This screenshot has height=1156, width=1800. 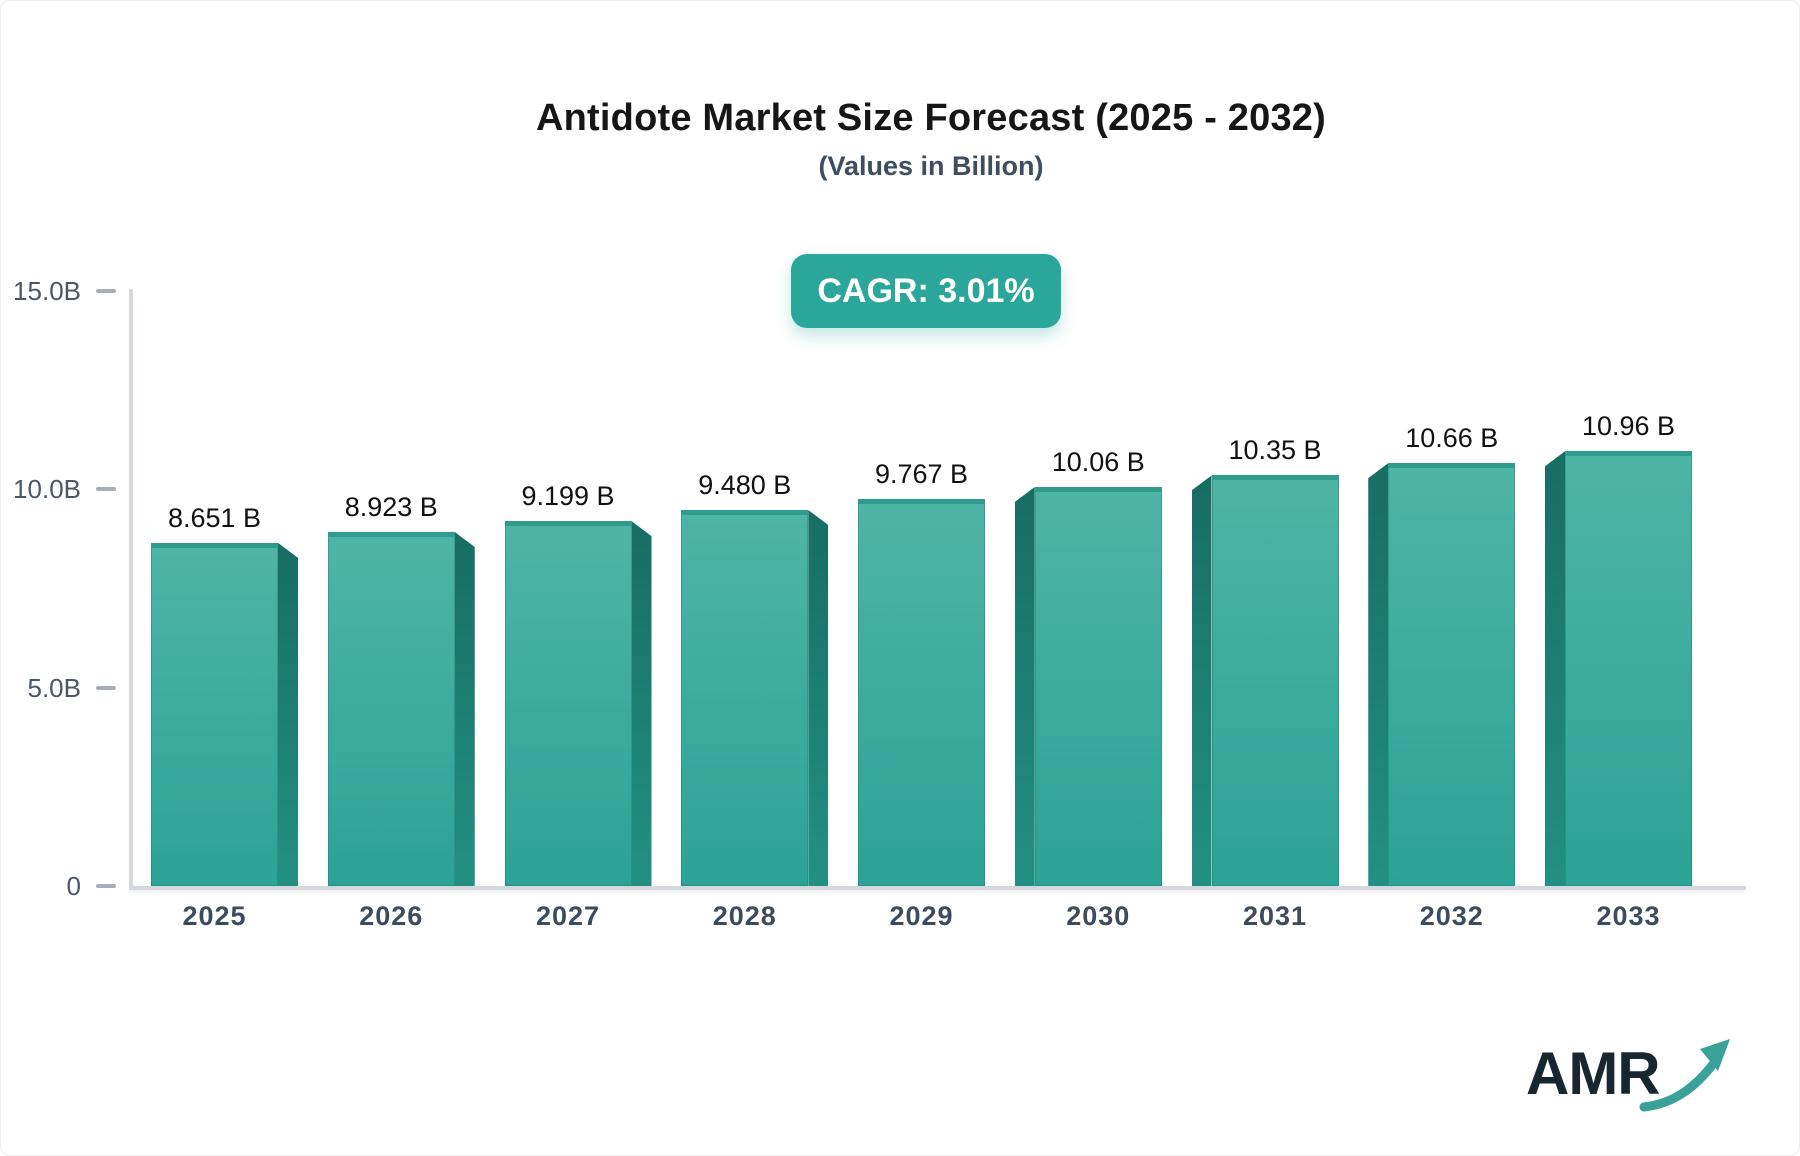 What do you see at coordinates (391, 916) in the screenshot?
I see `x-axis-label: 2026` at bounding box center [391, 916].